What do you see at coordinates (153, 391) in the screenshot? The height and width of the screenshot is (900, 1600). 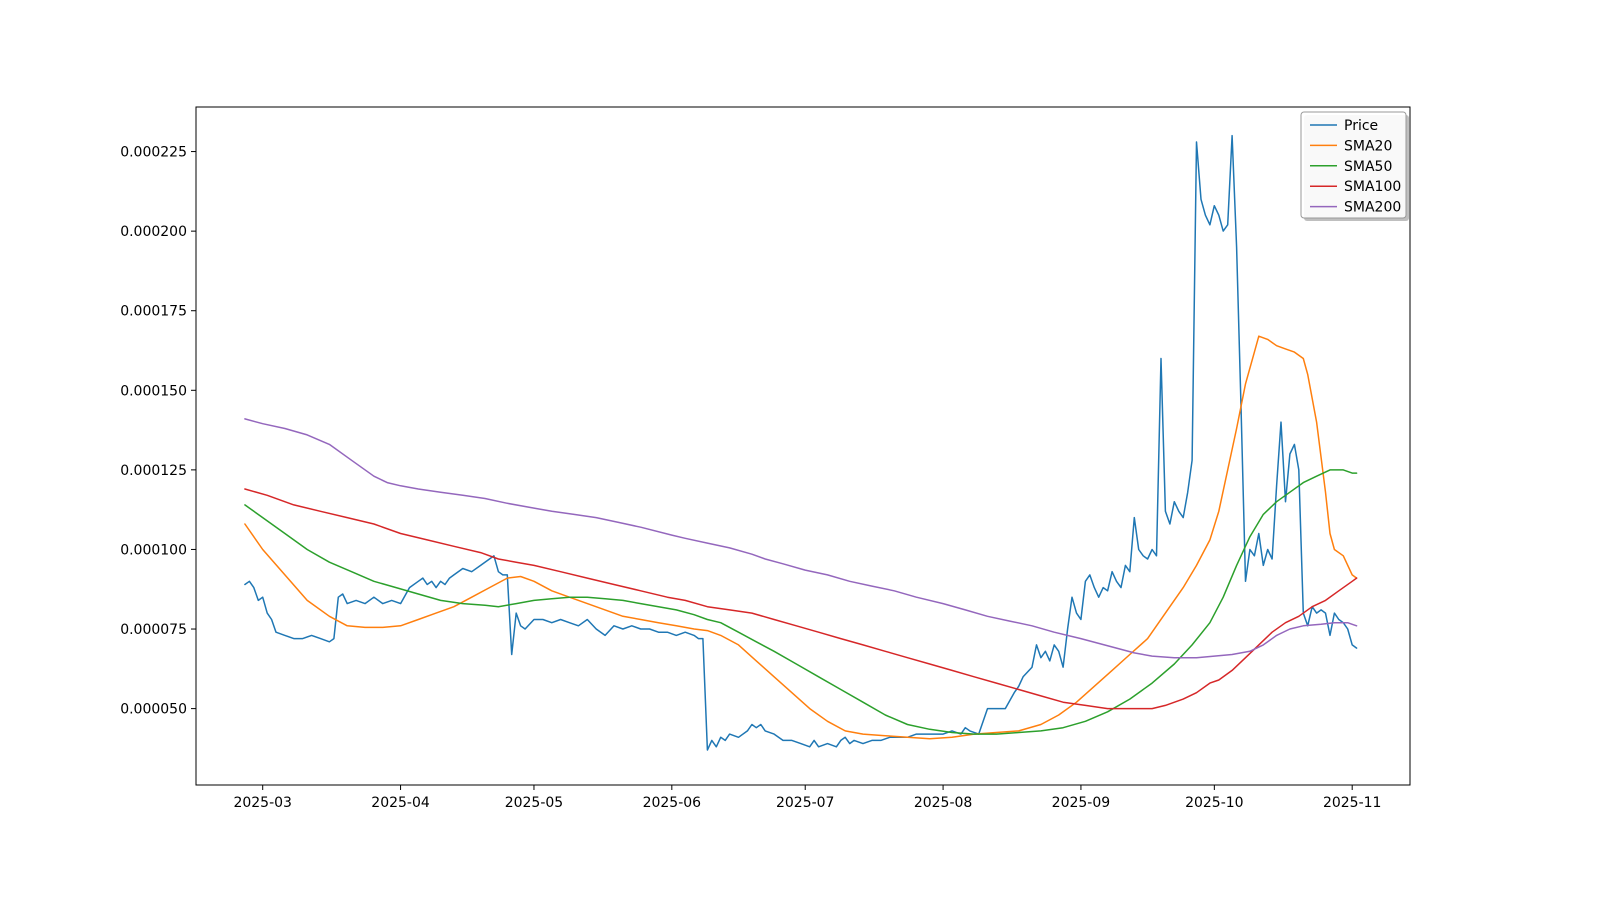 I see `y-tick-label: 0.000150` at bounding box center [153, 391].